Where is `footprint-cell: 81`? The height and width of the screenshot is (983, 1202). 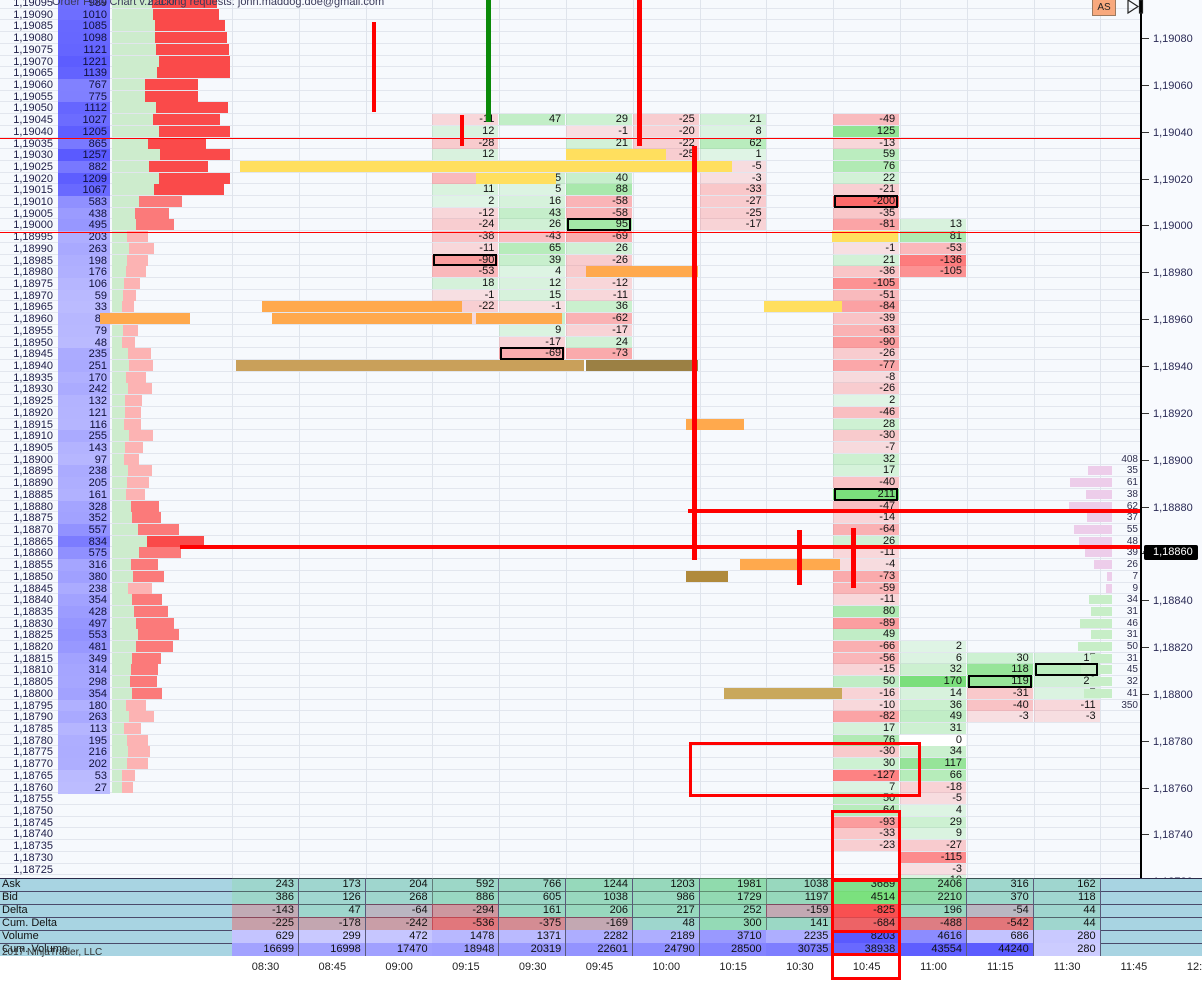
footprint-cell: 81 is located at coordinates (933, 237).